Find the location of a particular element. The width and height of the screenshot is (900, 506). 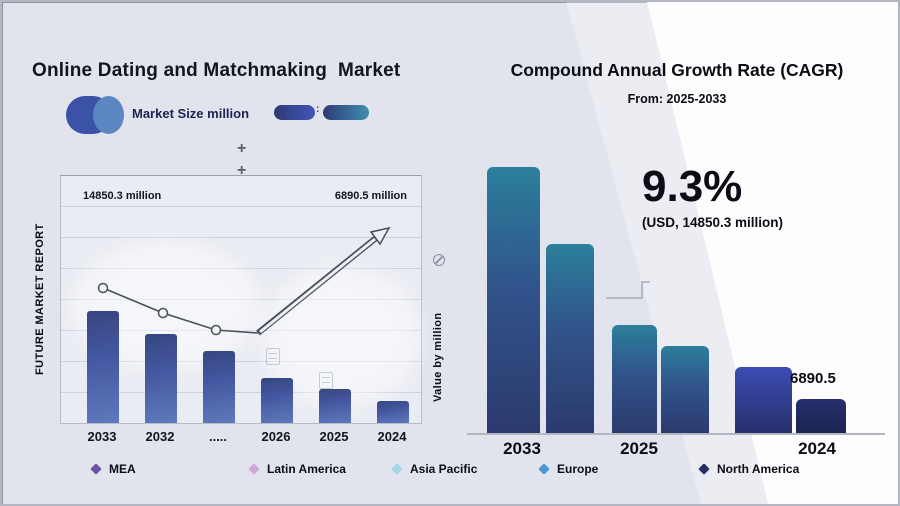

value-2024-annotation: 6890.5 million is located at coordinates (370, 196).